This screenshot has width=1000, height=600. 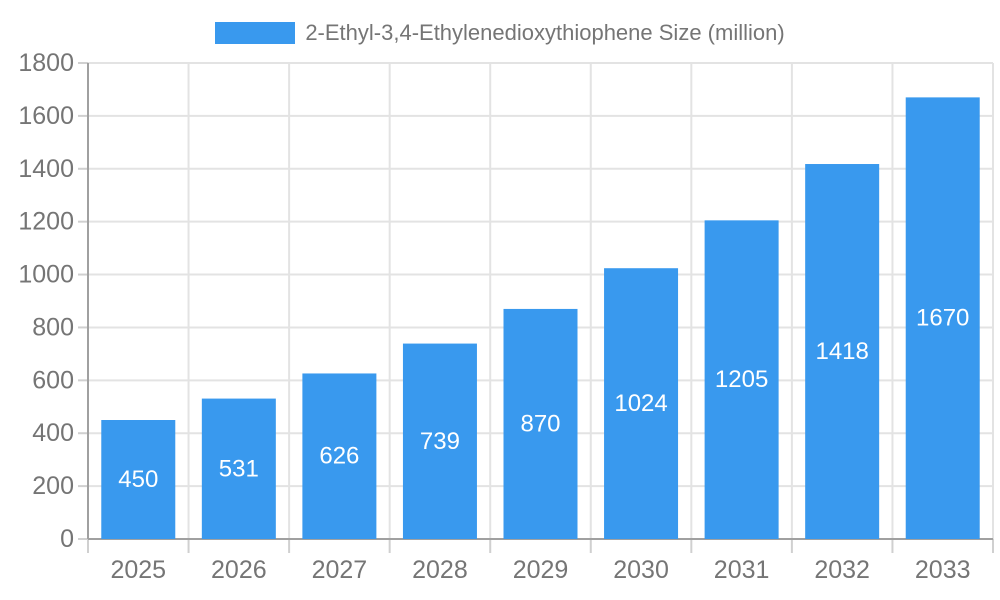 What do you see at coordinates (53, 486) in the screenshot?
I see `y-axis-tick-label: 200` at bounding box center [53, 486].